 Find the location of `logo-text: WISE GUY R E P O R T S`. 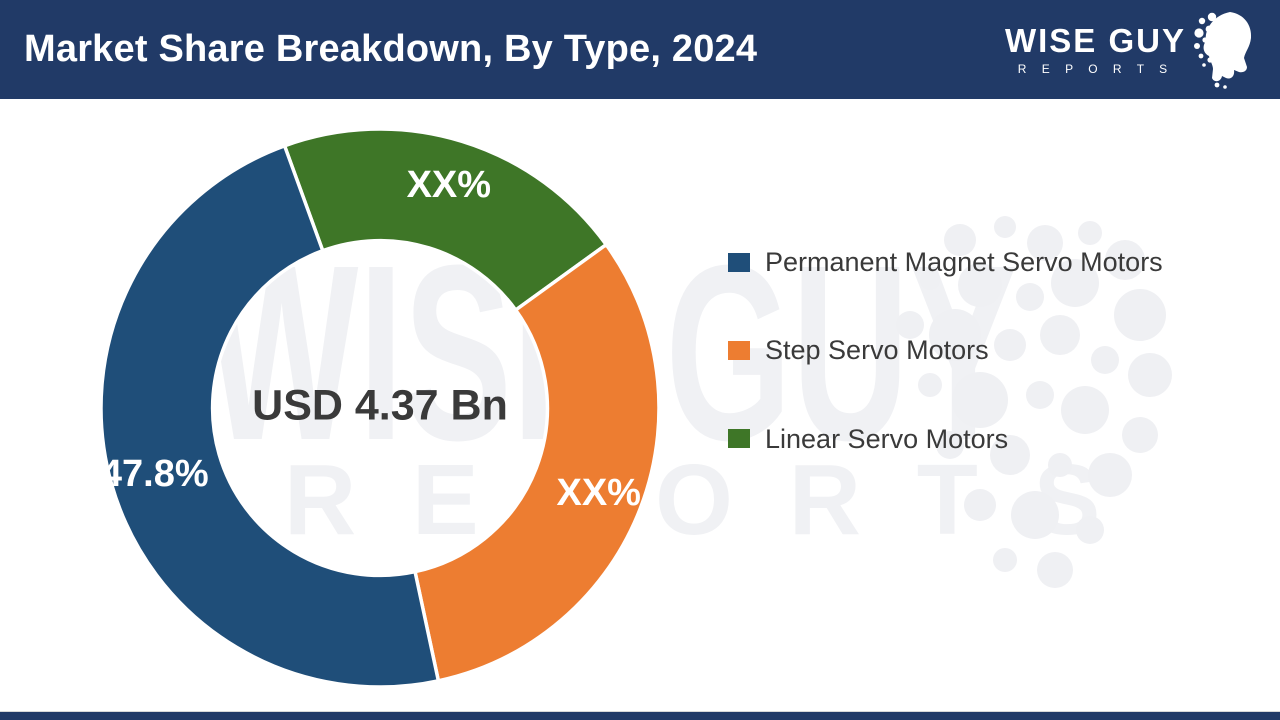

logo-text: WISE GUY R E P O R T S is located at coordinates (1095, 50).